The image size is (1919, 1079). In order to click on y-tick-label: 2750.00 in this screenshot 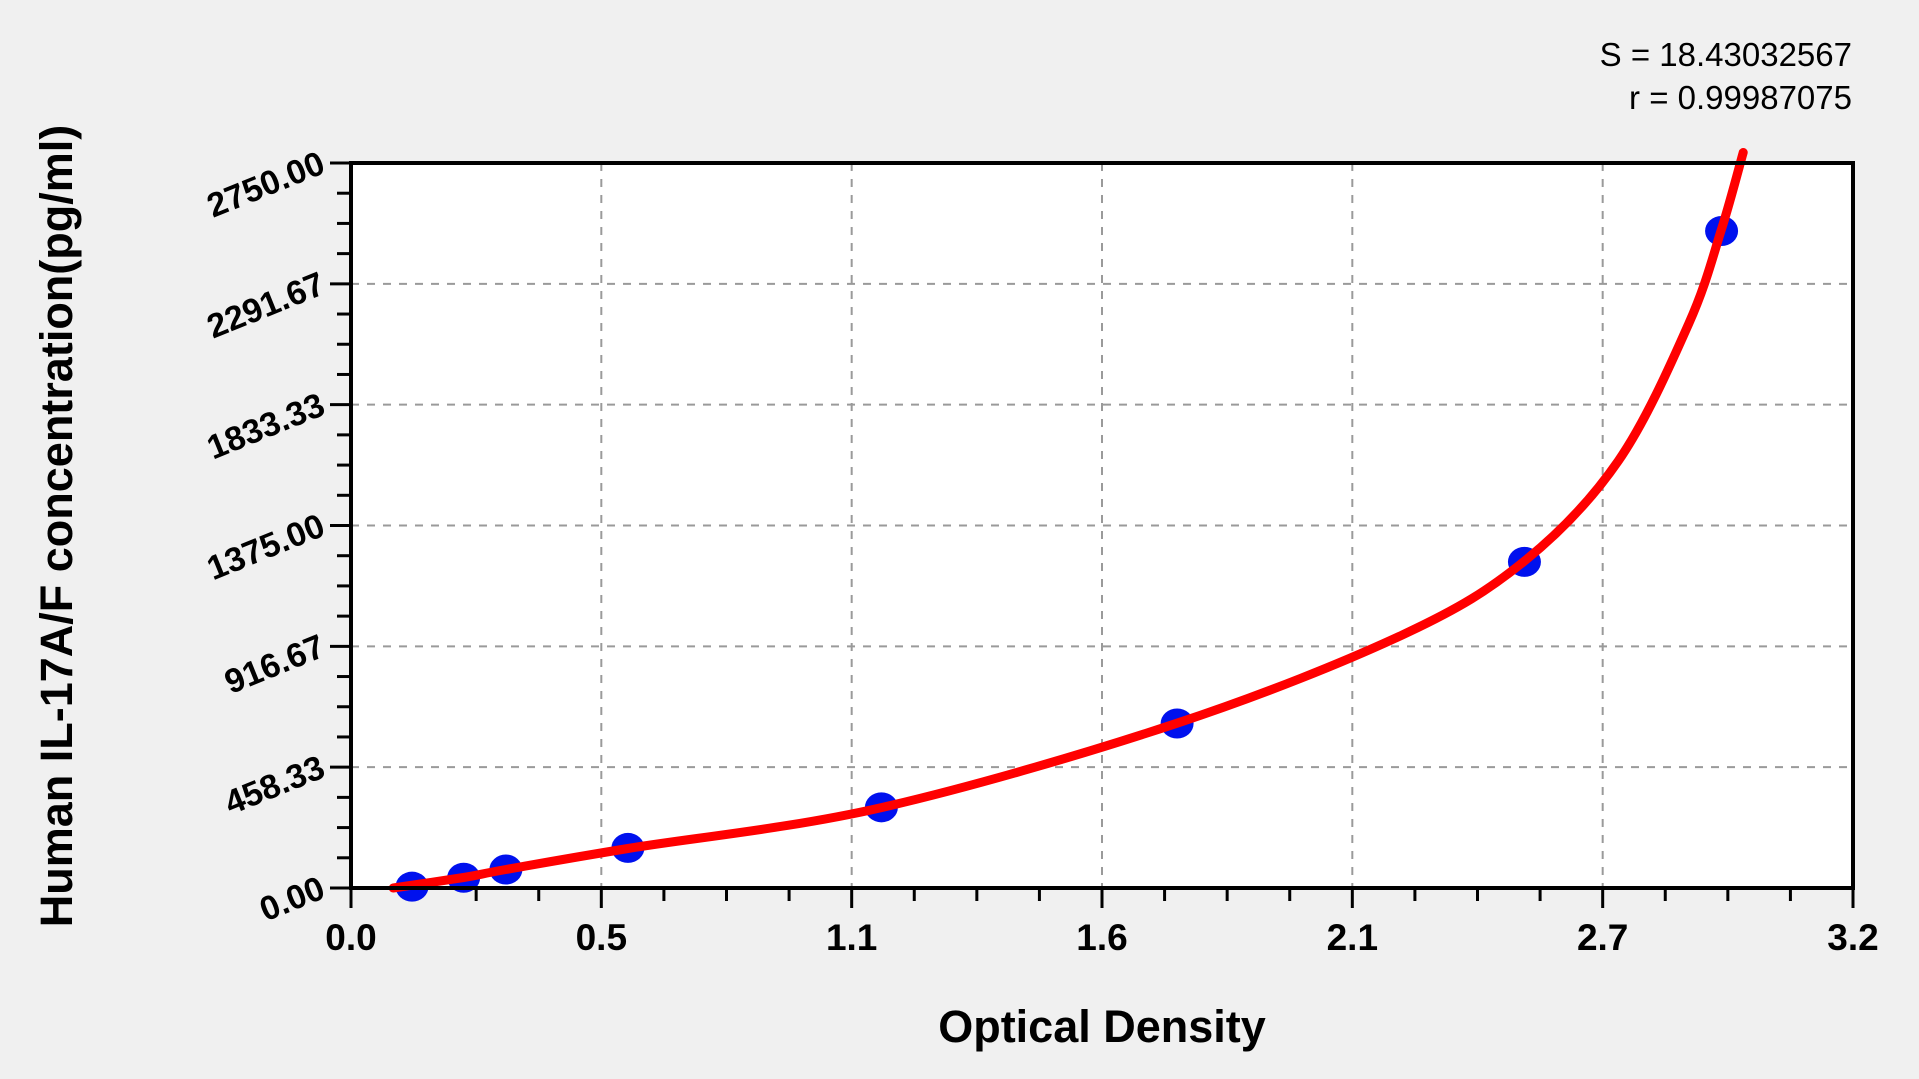, I will do `click(266, 184)`.